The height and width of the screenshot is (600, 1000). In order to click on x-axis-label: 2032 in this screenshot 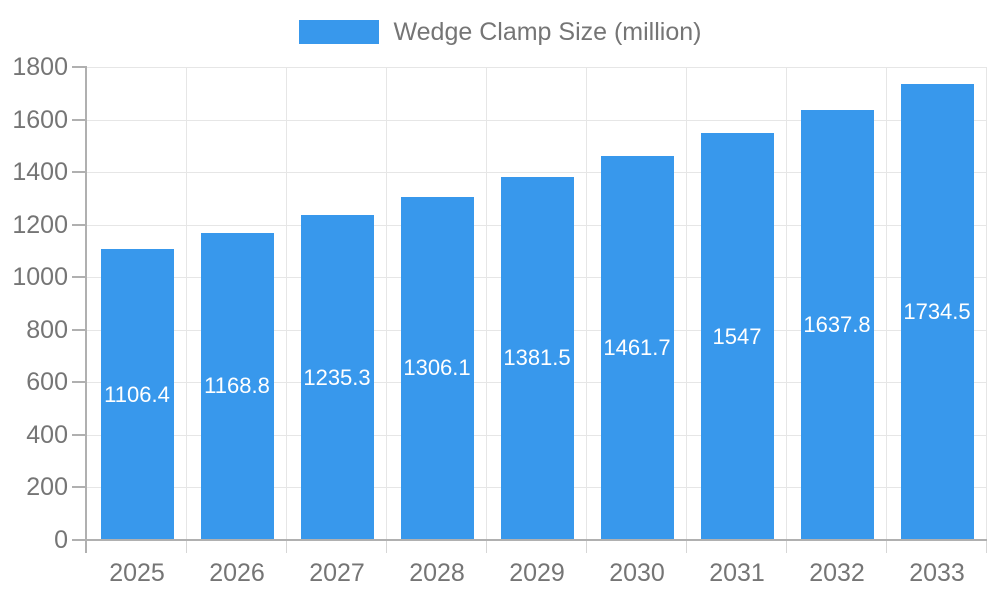, I will do `click(837, 573)`.